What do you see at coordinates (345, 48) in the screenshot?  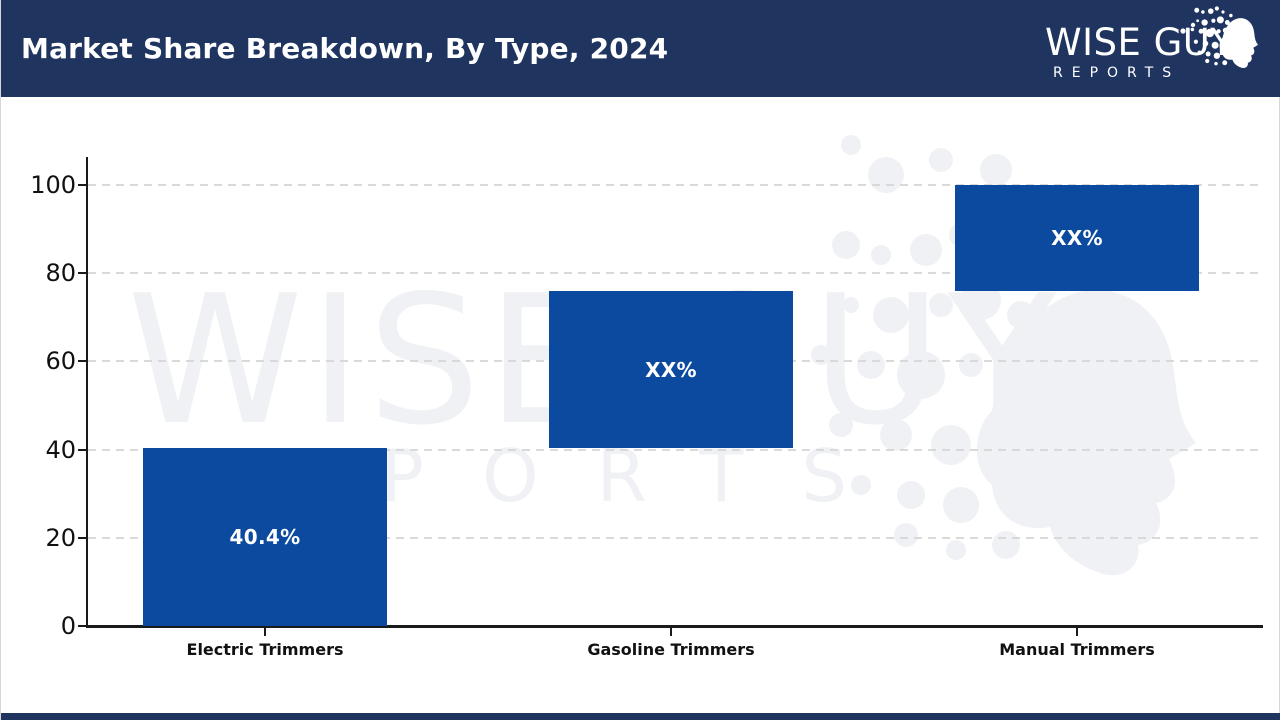 I see `page-title: Market Share Breakdown, By Type, 2024` at bounding box center [345, 48].